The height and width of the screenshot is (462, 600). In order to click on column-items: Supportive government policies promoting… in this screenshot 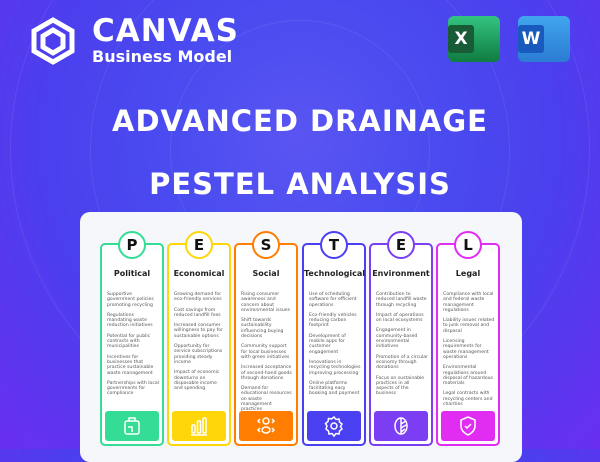, I will do `click(133, 347)`.